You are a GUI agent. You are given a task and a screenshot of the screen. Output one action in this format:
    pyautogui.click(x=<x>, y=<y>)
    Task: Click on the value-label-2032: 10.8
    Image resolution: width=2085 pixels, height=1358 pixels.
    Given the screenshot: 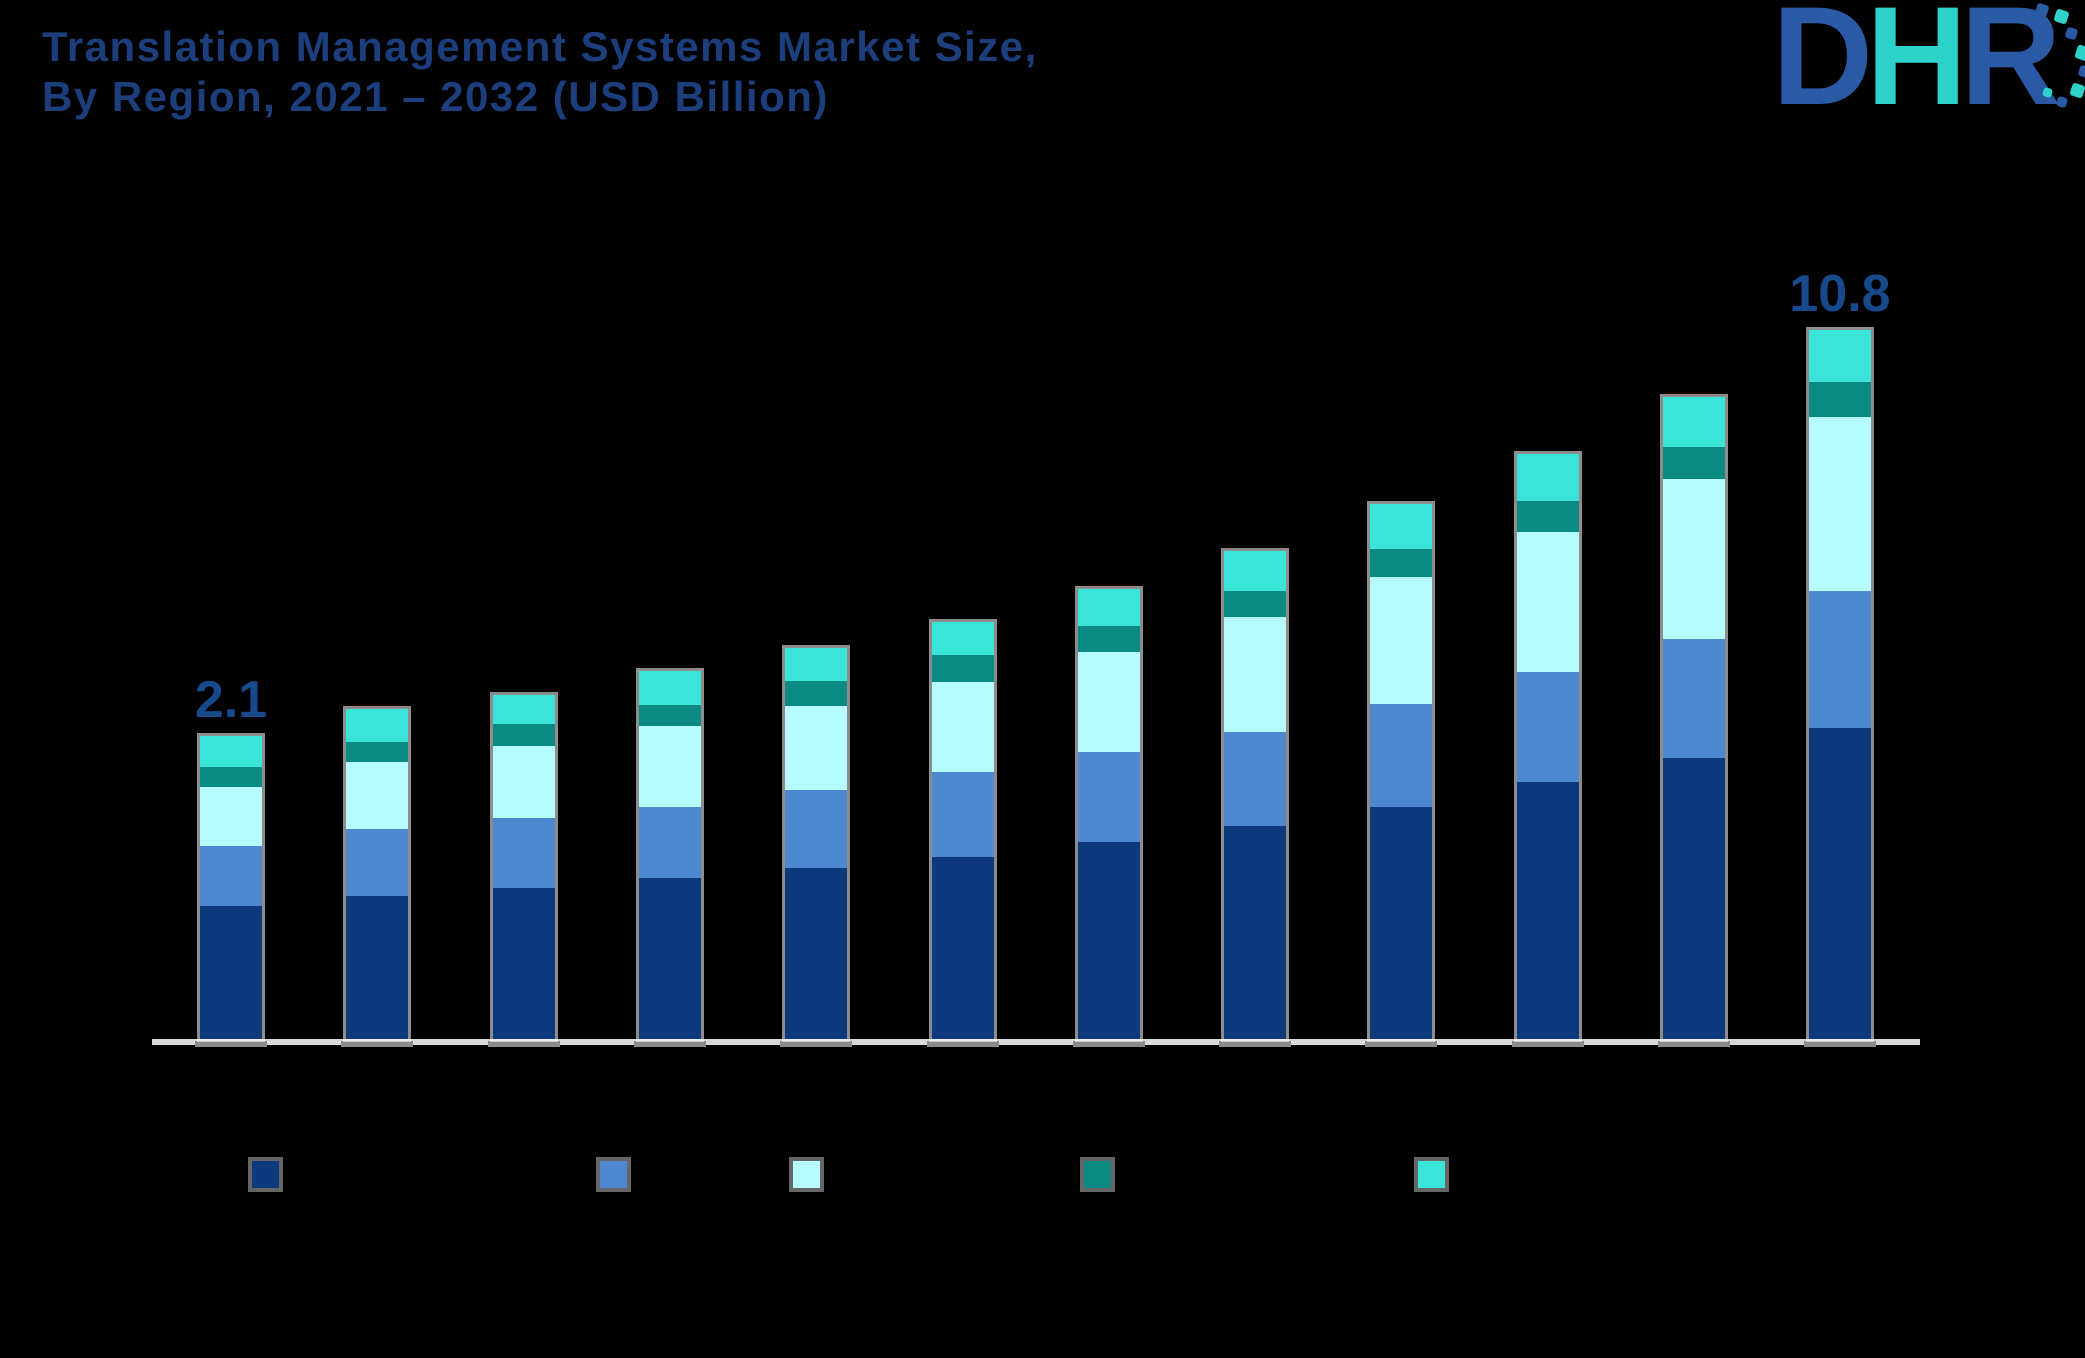 What is the action you would take?
    pyautogui.click(x=1840, y=294)
    